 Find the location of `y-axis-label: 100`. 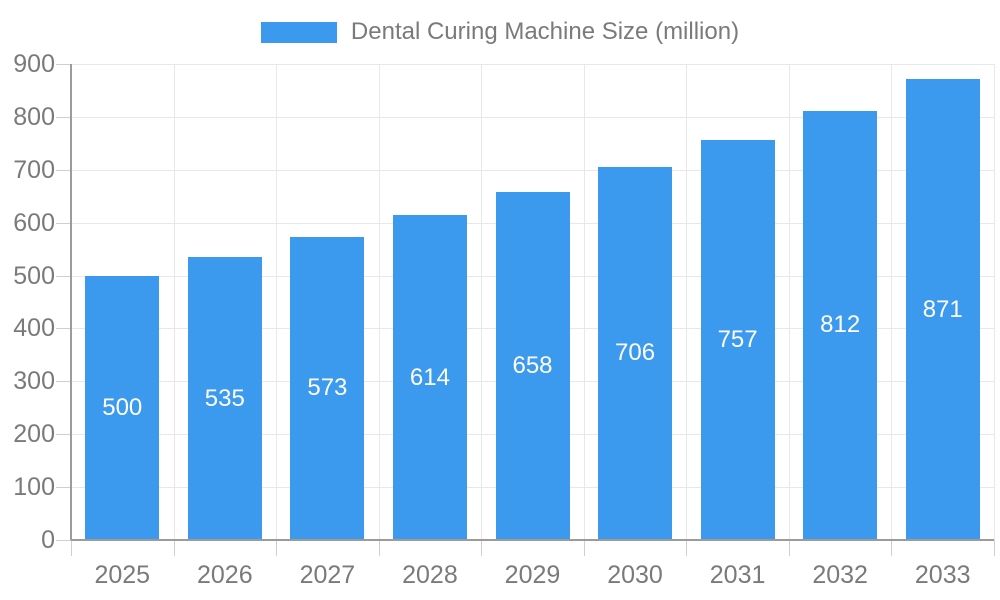

y-axis-label: 100 is located at coordinates (34, 487).